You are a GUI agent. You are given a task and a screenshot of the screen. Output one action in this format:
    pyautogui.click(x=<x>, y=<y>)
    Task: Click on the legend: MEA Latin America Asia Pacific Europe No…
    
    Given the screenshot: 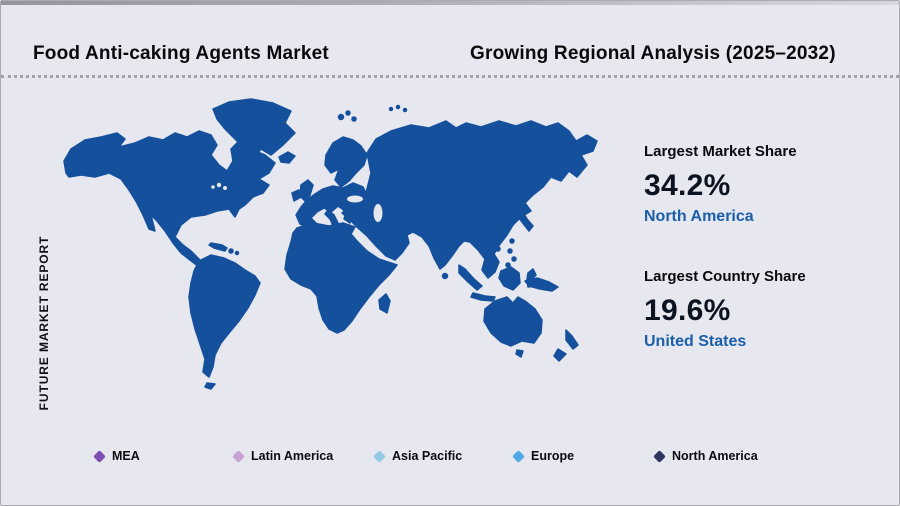 What is the action you would take?
    pyautogui.click(x=450, y=457)
    